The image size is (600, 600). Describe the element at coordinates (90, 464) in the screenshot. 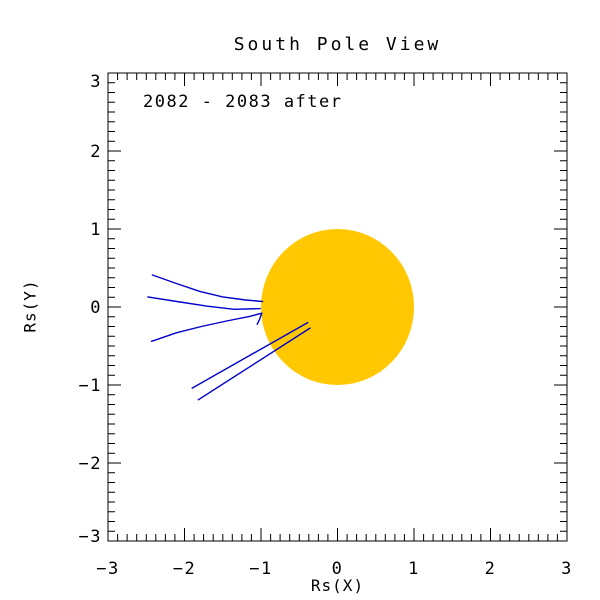

I see `y-tick-label: −2` at that location.